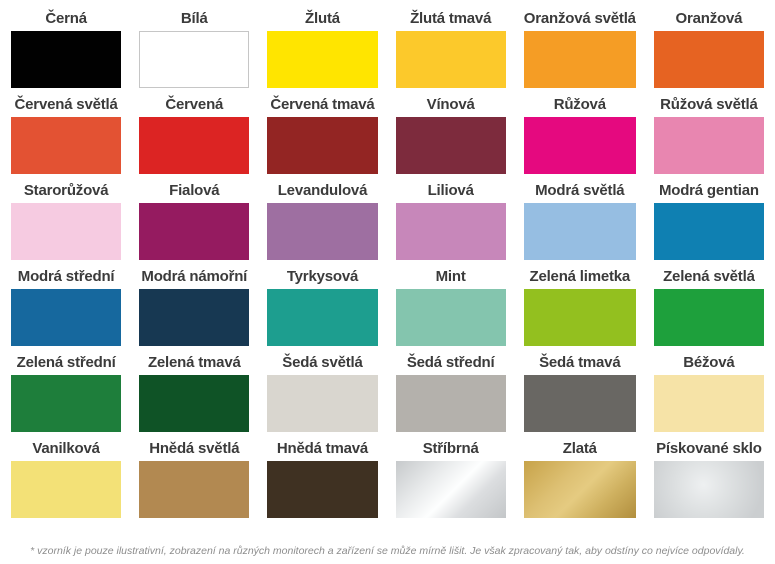 This screenshot has width=775, height=564. I want to click on swatch-label: Levandulová, so click(322, 190).